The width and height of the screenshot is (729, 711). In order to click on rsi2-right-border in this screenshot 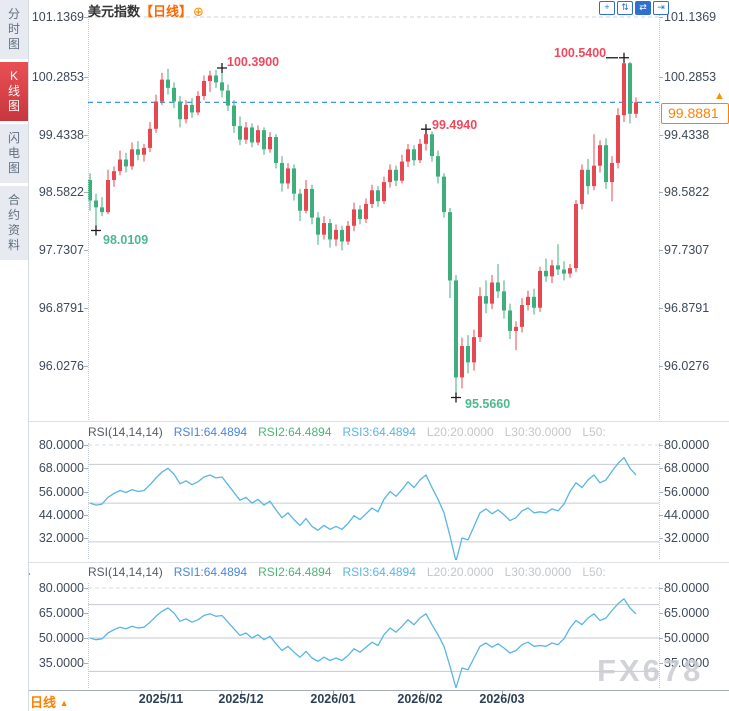, I will do `click(659, 635)`.